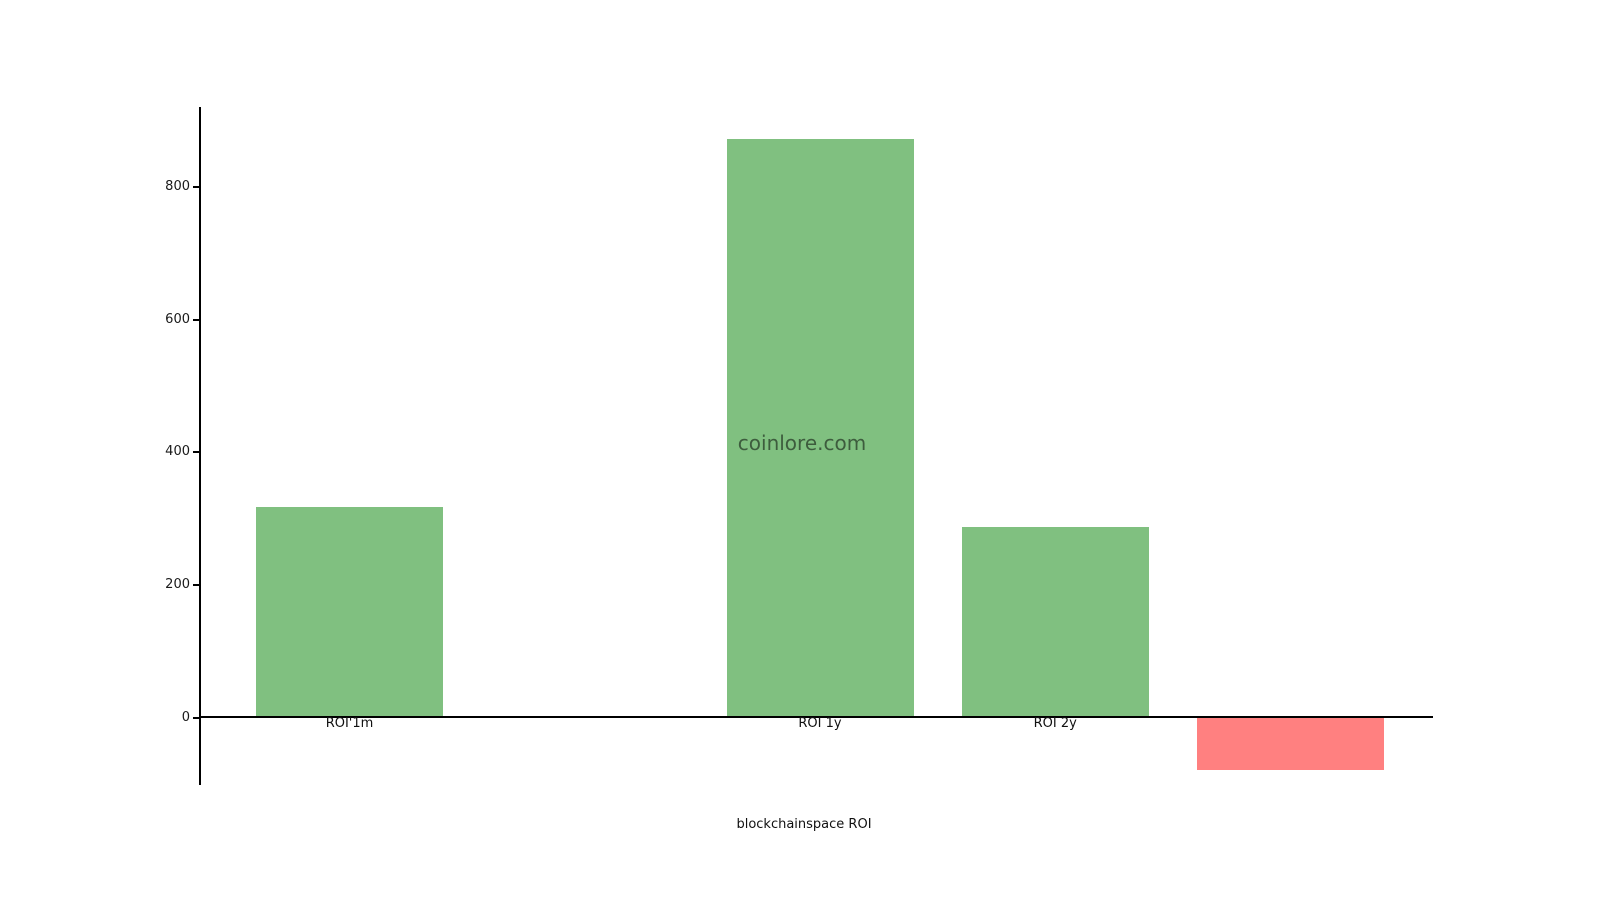 The height and width of the screenshot is (900, 1600). What do you see at coordinates (177, 584) in the screenshot?
I see `y-tick-label: 200` at bounding box center [177, 584].